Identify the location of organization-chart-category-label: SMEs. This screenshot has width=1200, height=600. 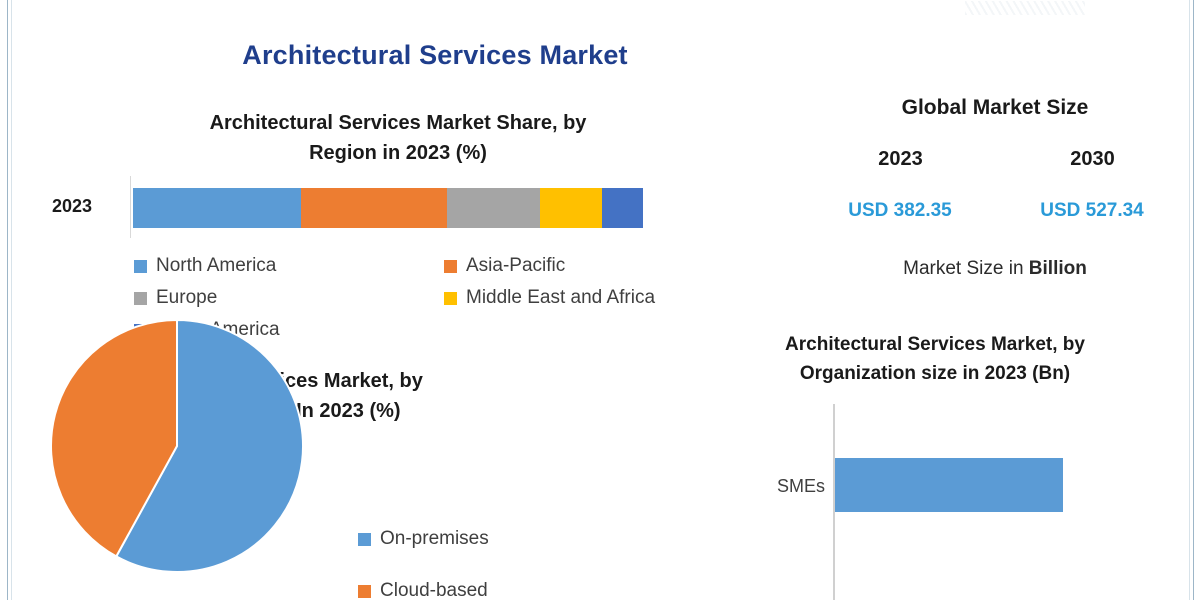
(800, 486).